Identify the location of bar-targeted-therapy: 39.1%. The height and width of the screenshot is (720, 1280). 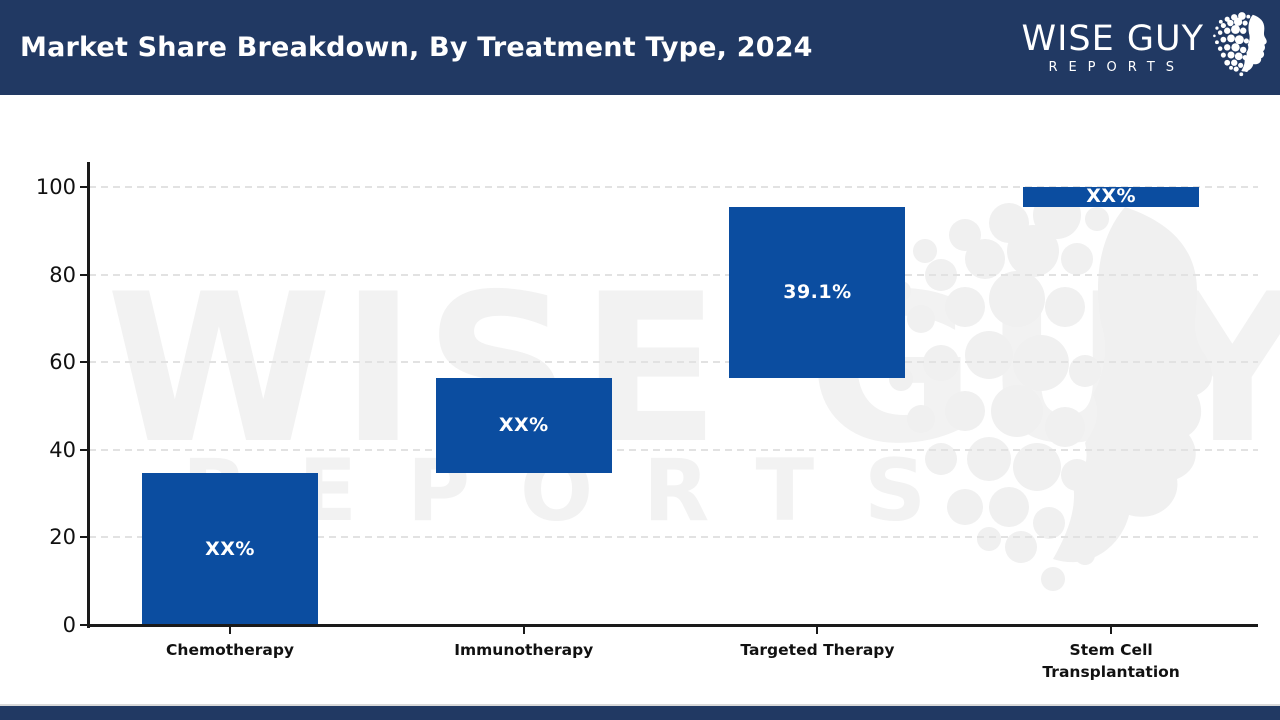
(817, 292).